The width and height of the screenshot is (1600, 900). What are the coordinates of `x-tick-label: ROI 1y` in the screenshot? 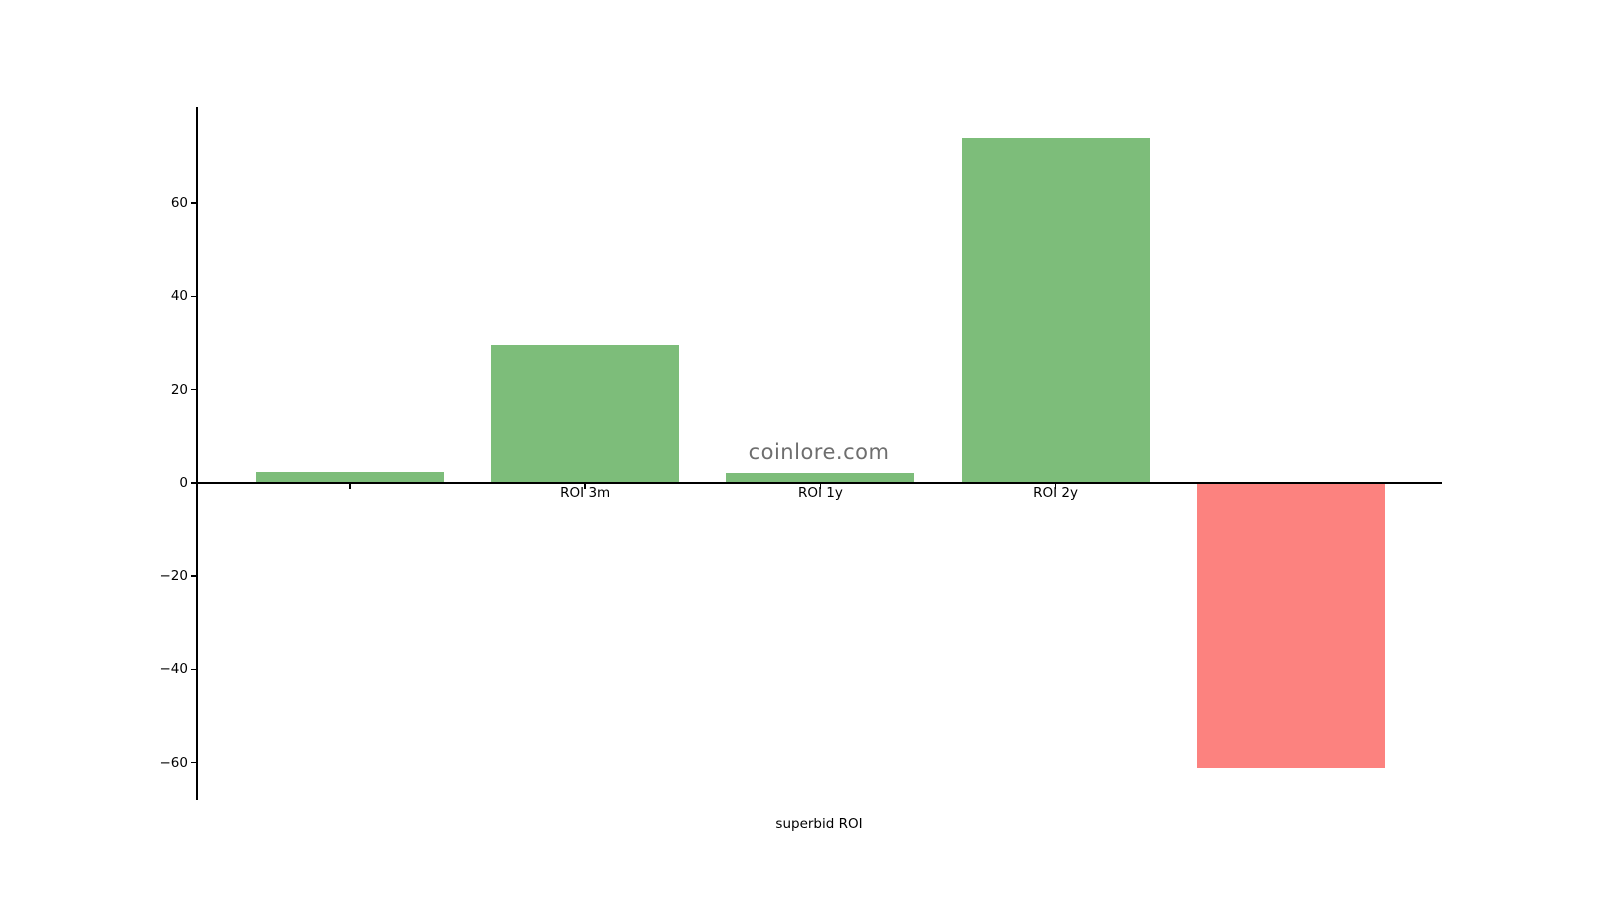 It's located at (820, 492).